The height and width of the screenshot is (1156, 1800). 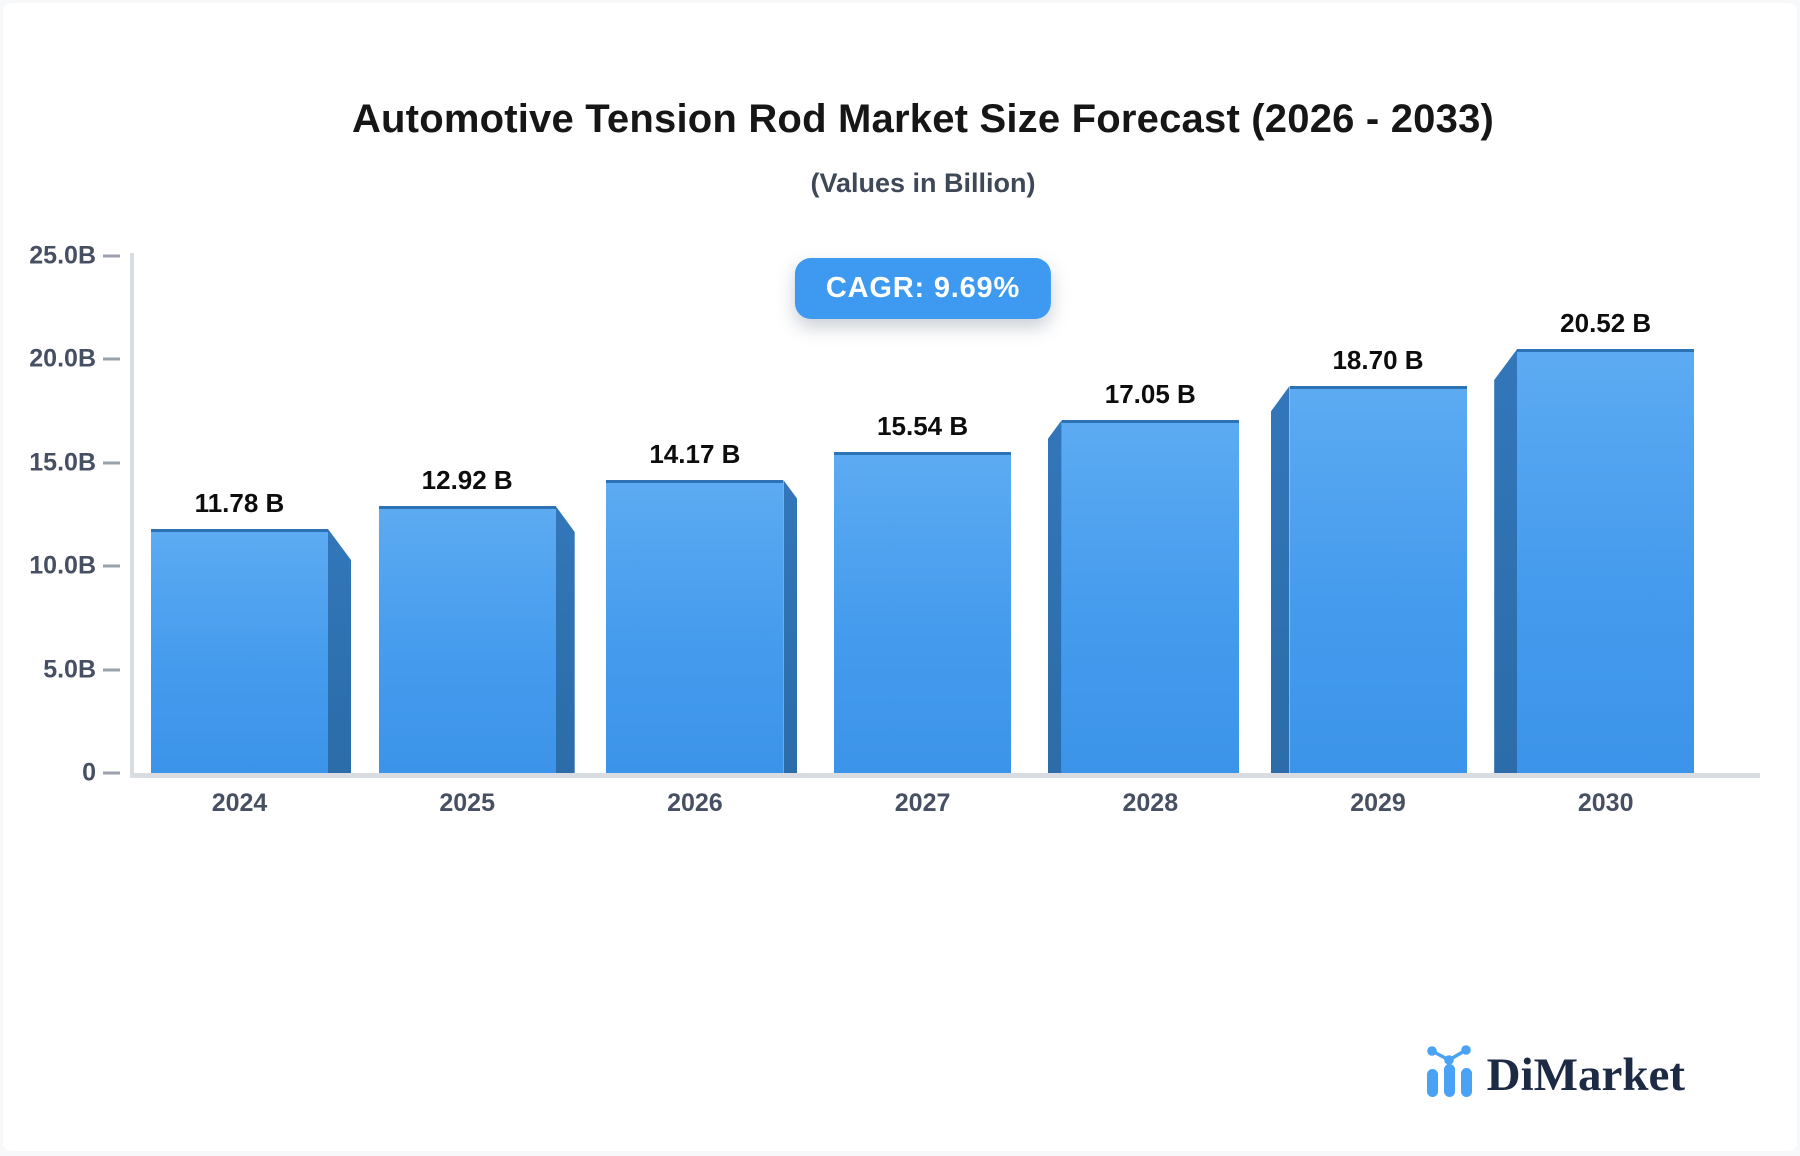 What do you see at coordinates (1150, 394) in the screenshot?
I see `bar-value-label: 17.05 B` at bounding box center [1150, 394].